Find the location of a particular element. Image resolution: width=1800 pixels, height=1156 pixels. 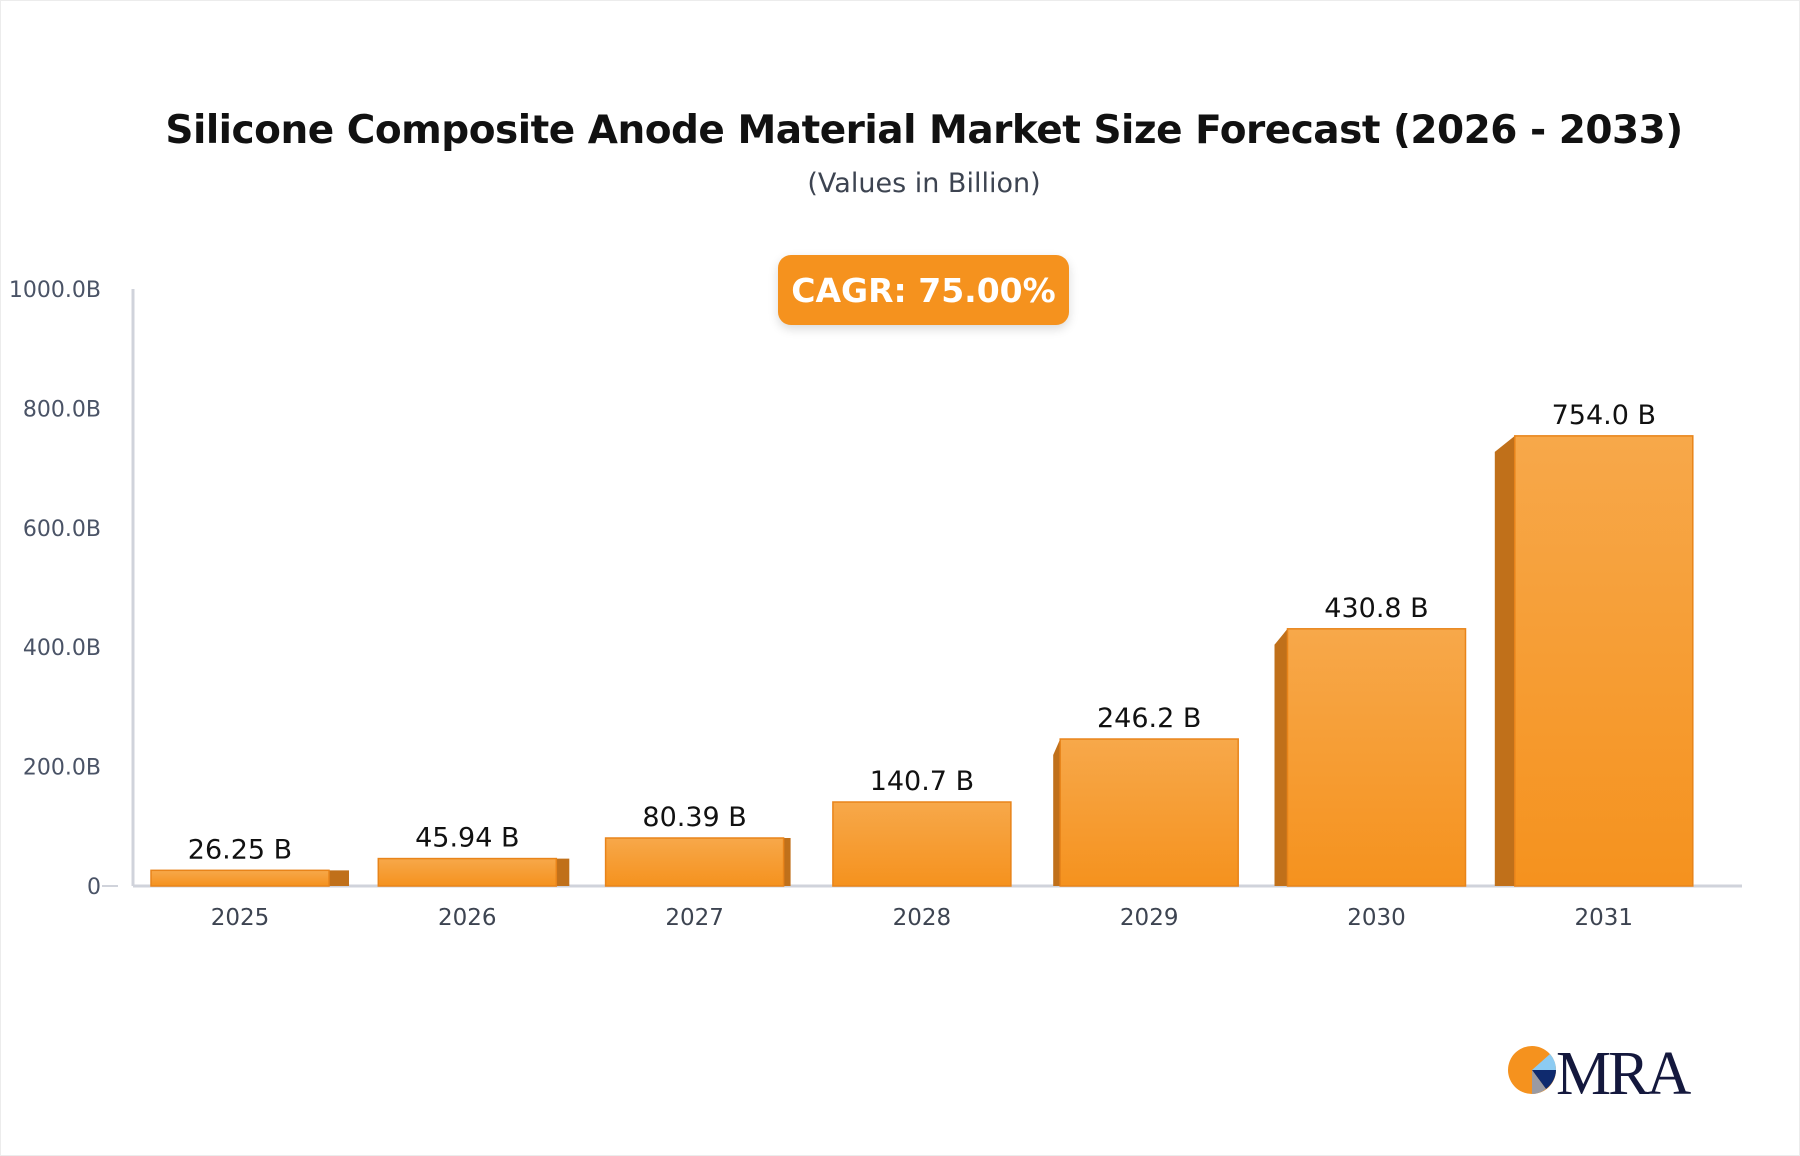

bar-side-2026 is located at coordinates (563, 872).